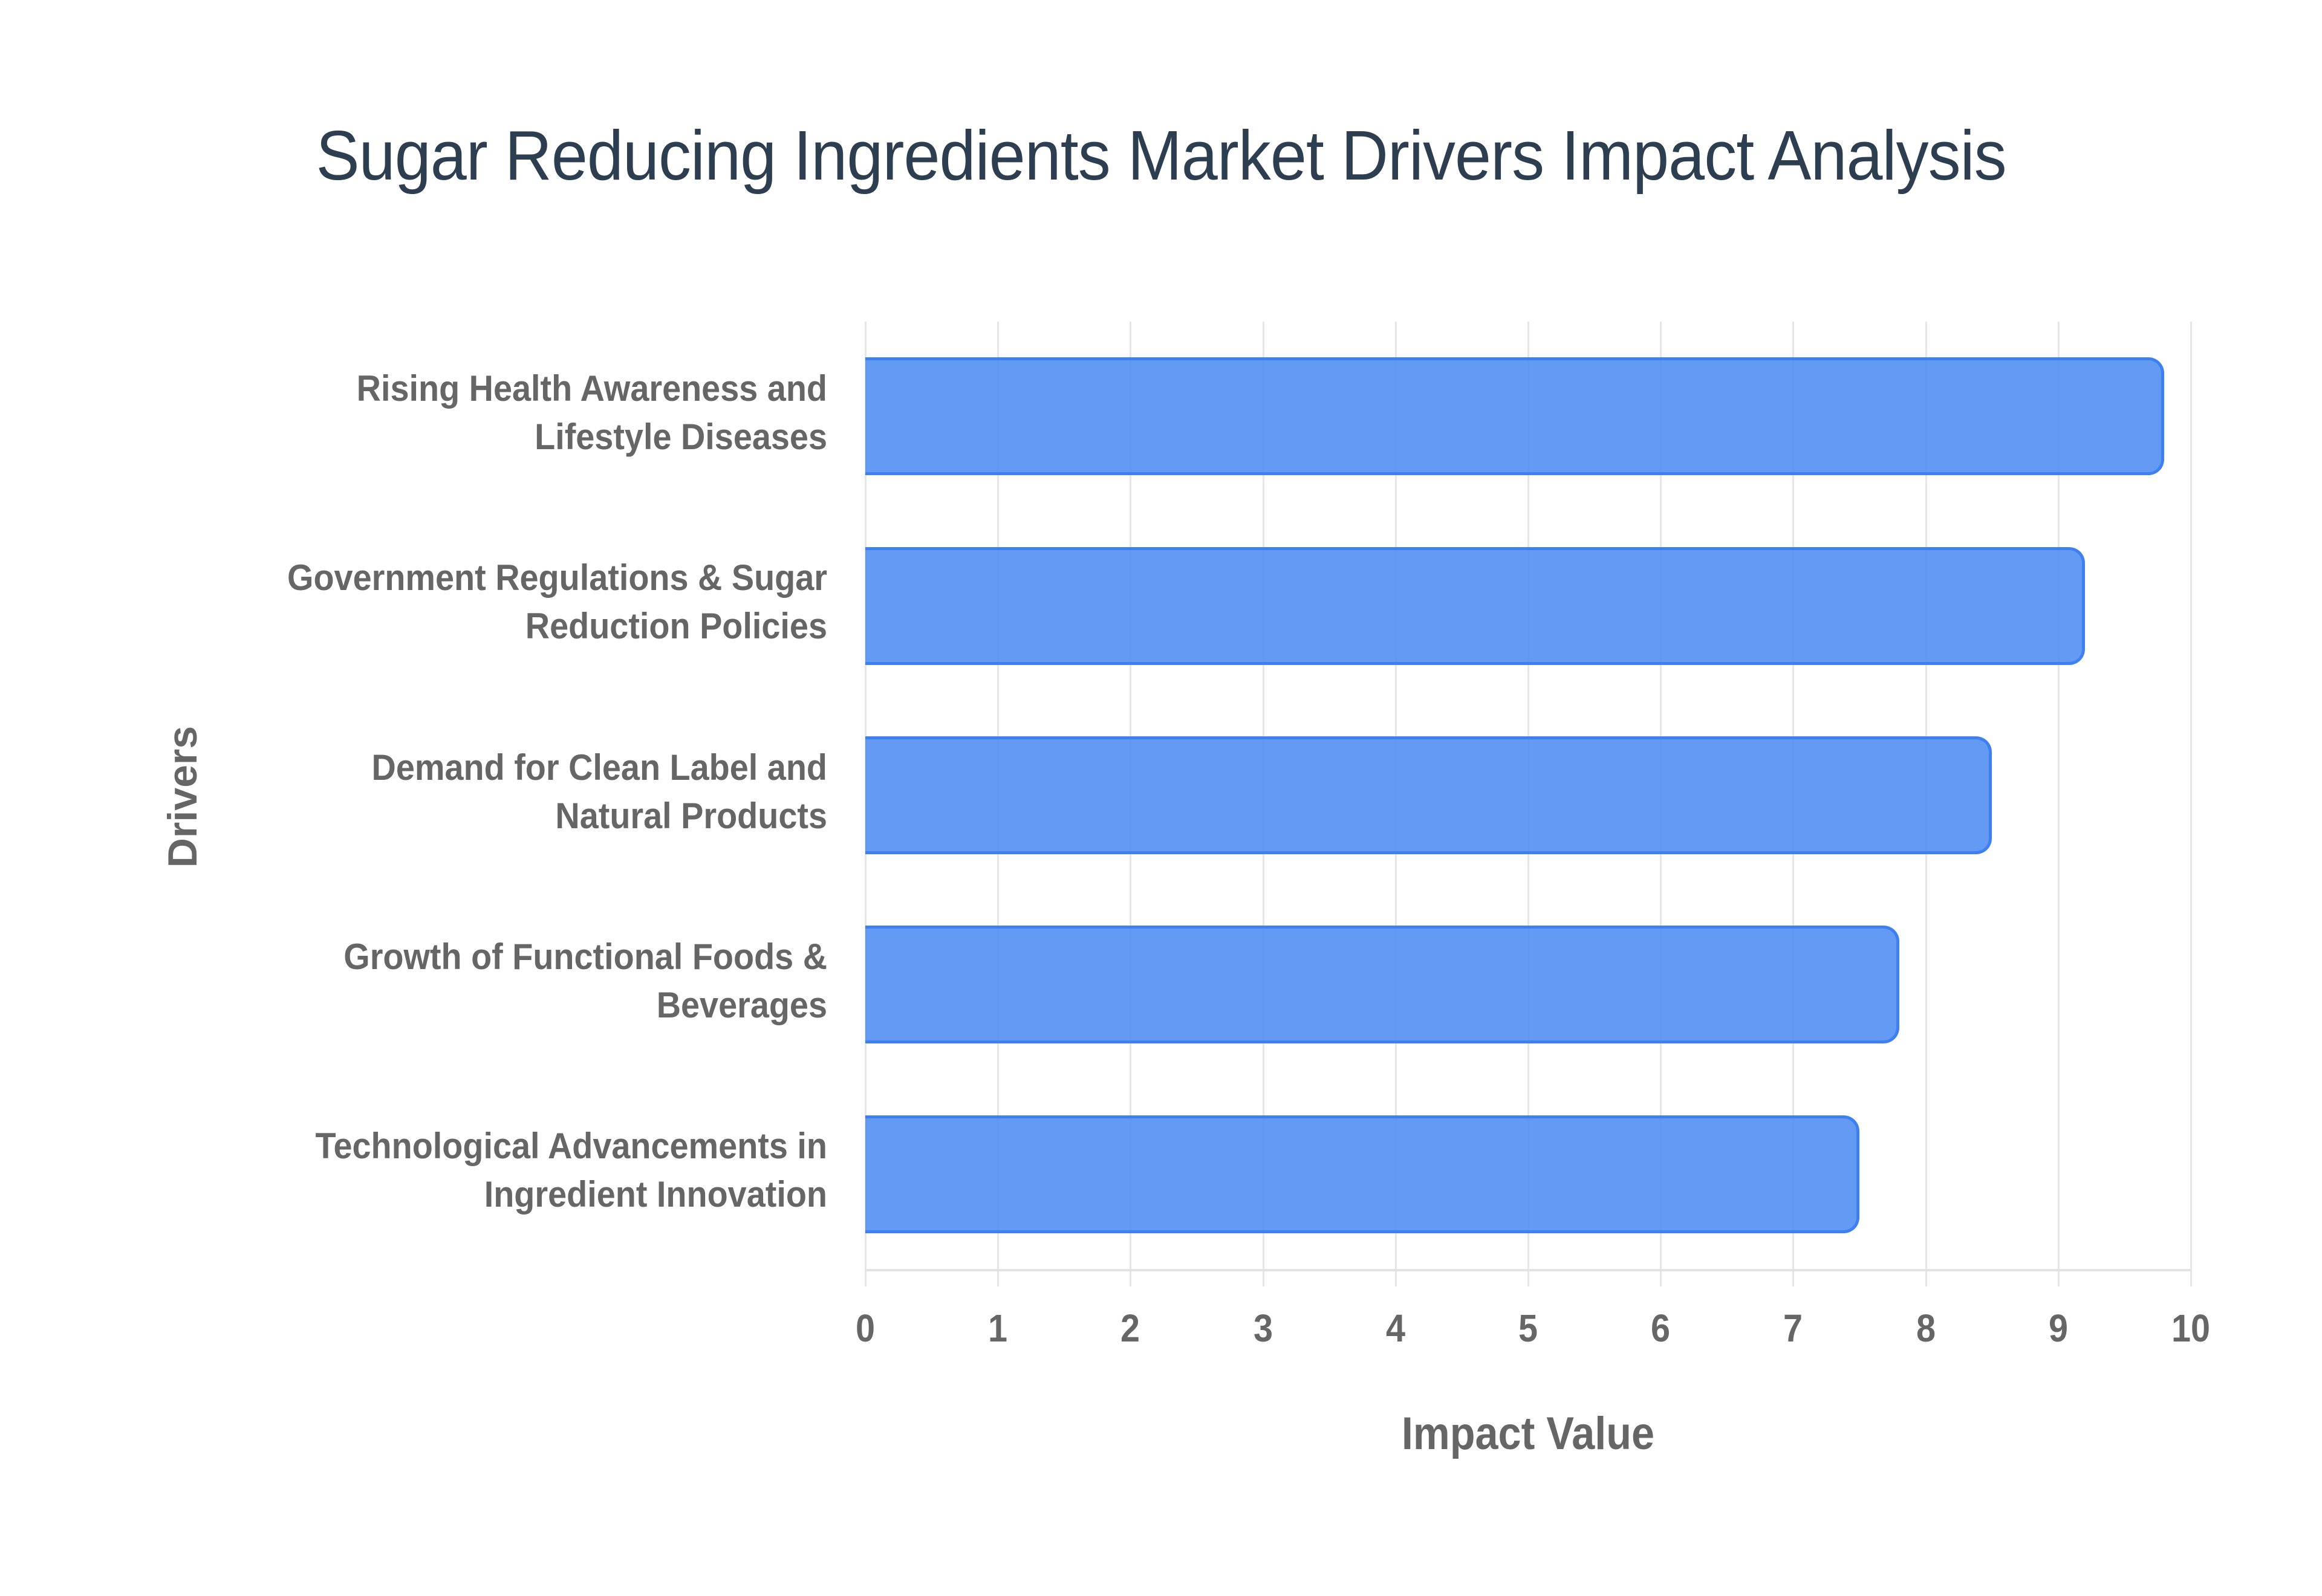 This screenshot has height=1596, width=2322. I want to click on category-label-line: Lifestyle Diseases, so click(681, 436).